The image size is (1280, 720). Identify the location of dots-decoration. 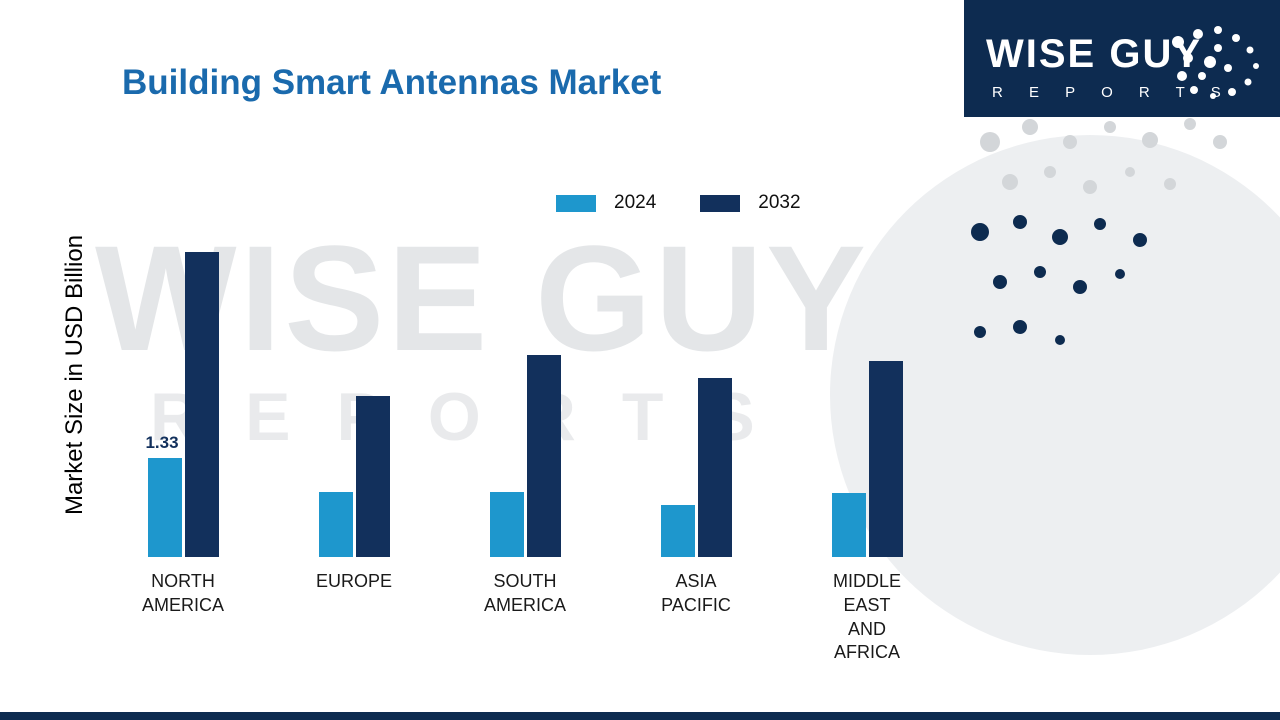
(1099, 231).